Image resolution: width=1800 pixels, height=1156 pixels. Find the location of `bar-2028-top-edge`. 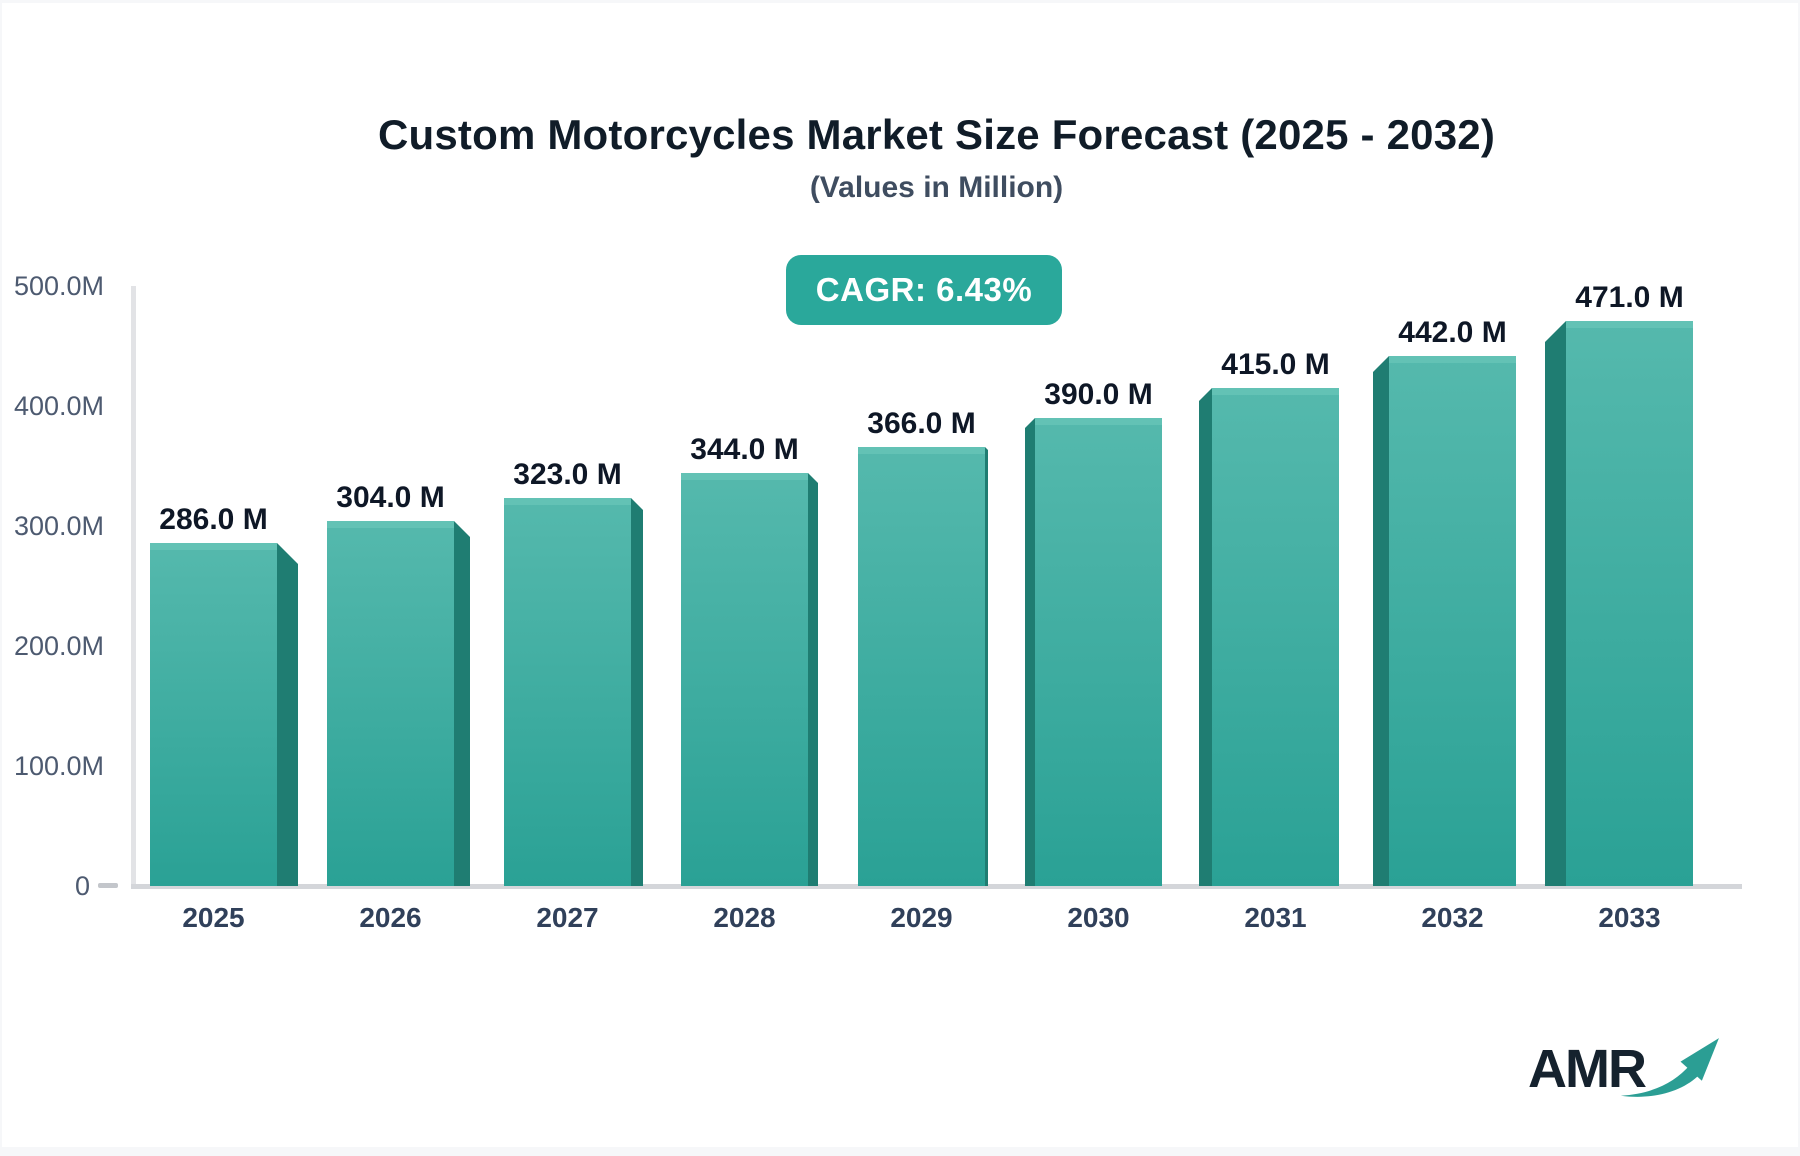

bar-2028-top-edge is located at coordinates (744, 476).